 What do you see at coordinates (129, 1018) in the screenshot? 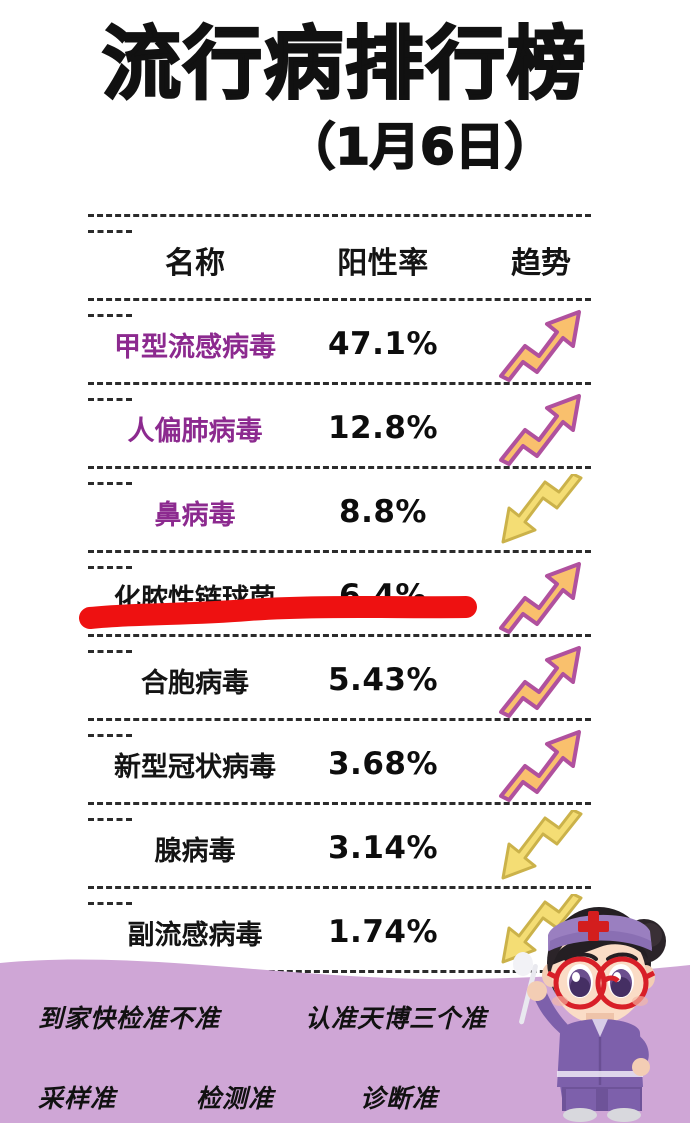
I see `banner-line-1: 到家快检准不准` at bounding box center [129, 1018].